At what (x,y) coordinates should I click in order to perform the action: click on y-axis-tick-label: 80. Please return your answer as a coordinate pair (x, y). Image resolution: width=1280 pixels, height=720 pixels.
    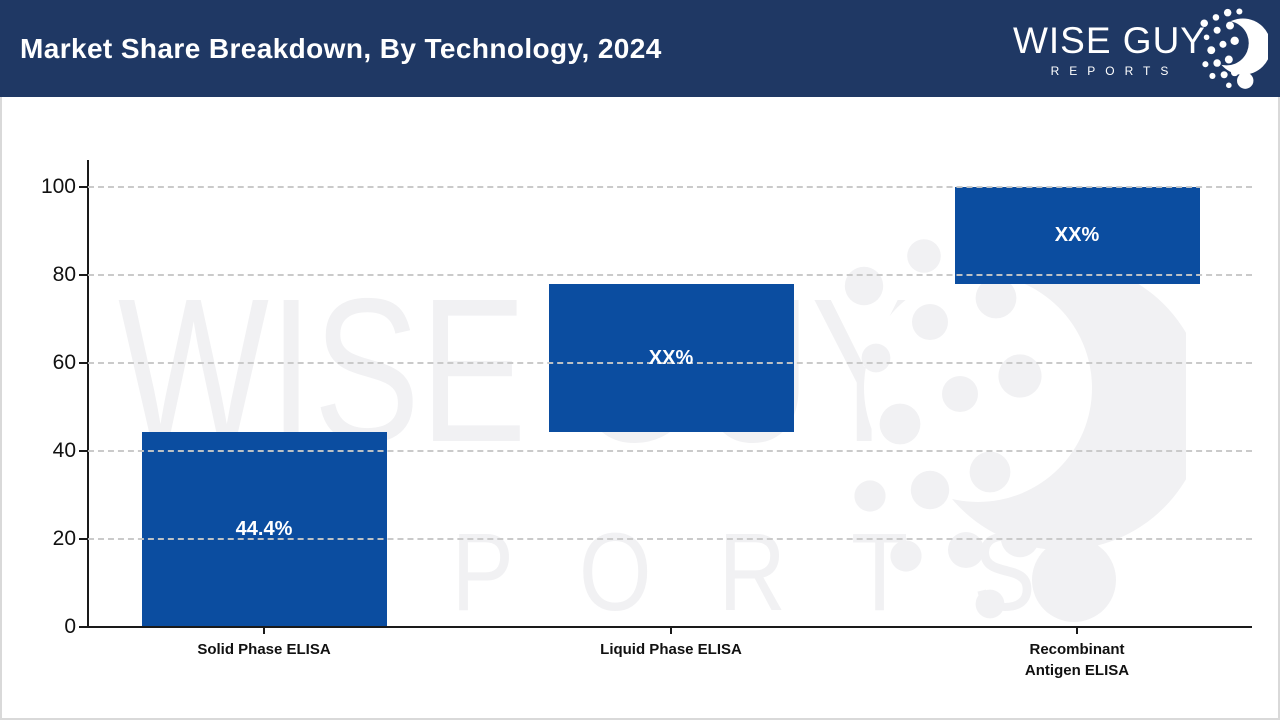
    Looking at the image, I should click on (64, 274).